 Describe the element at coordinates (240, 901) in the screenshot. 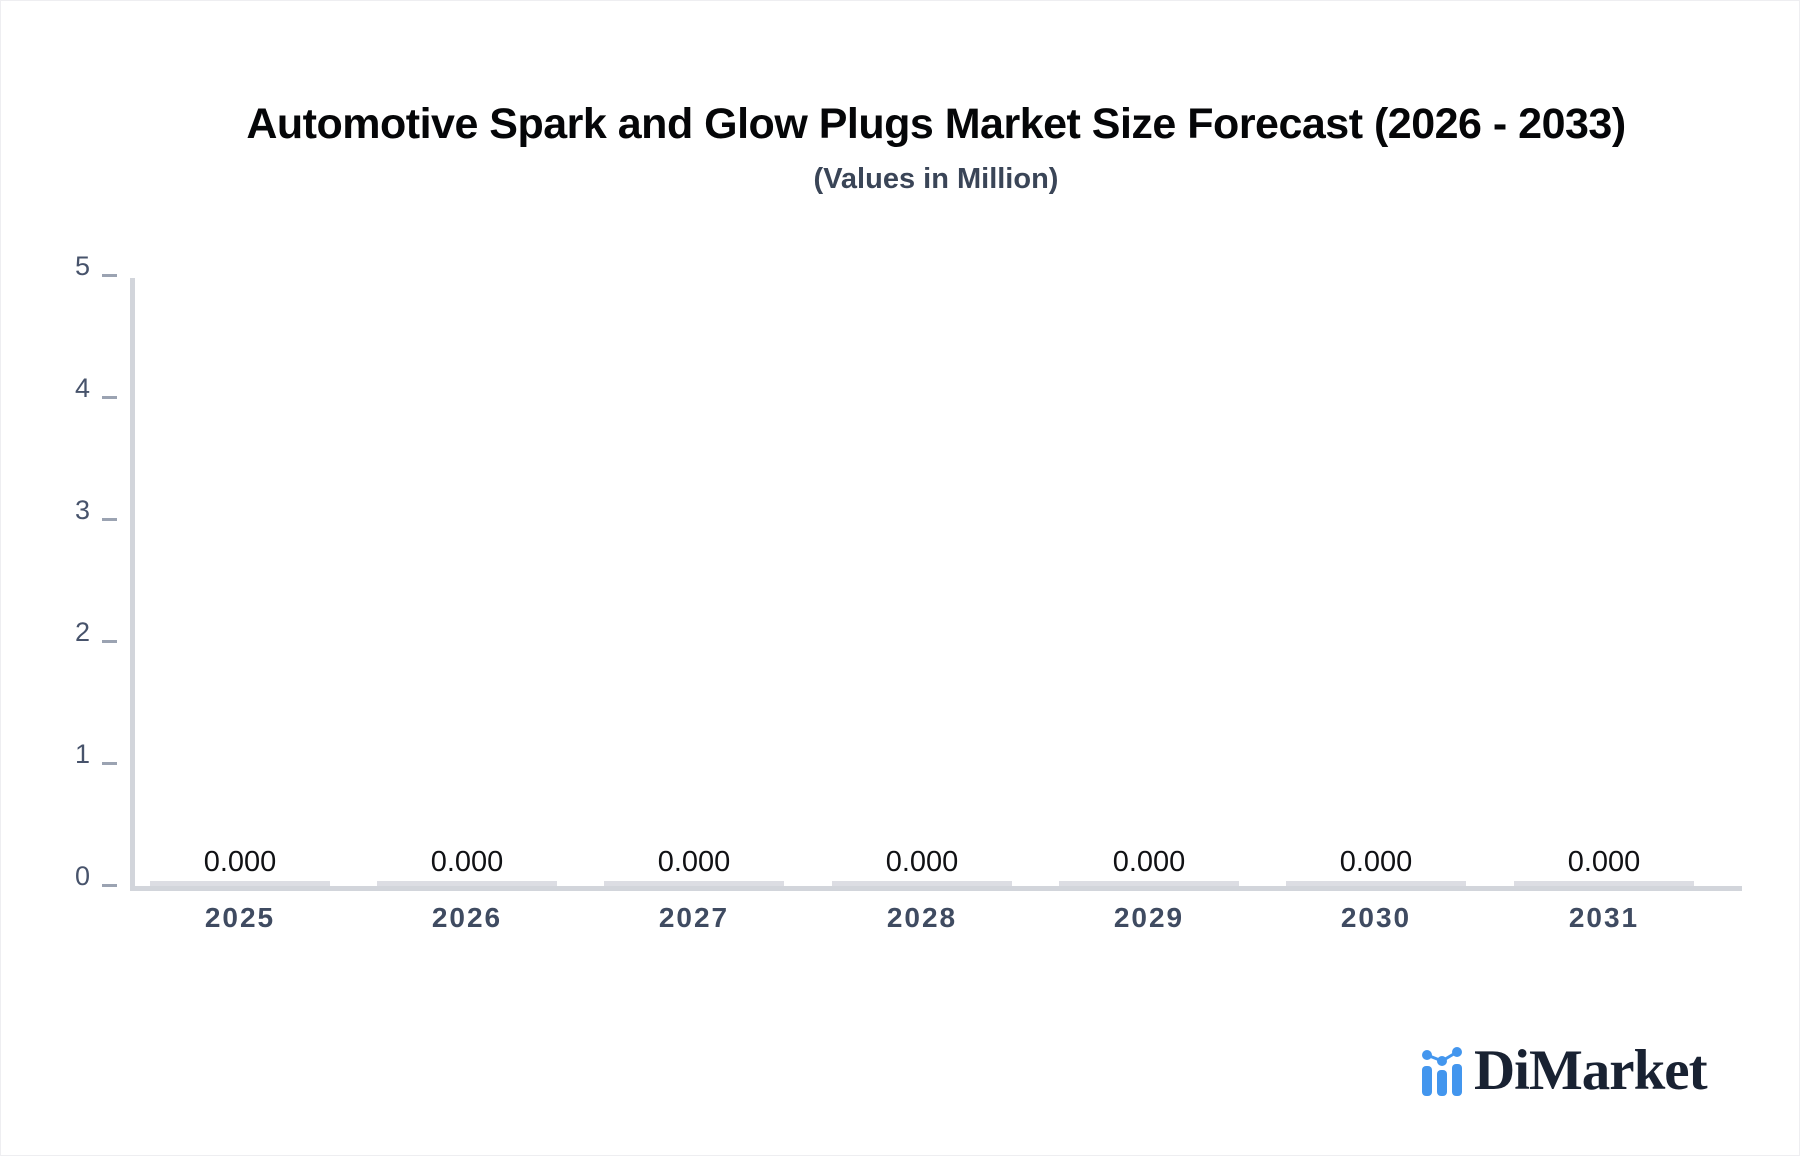

I see `bar-group: 0.000 2025` at that location.